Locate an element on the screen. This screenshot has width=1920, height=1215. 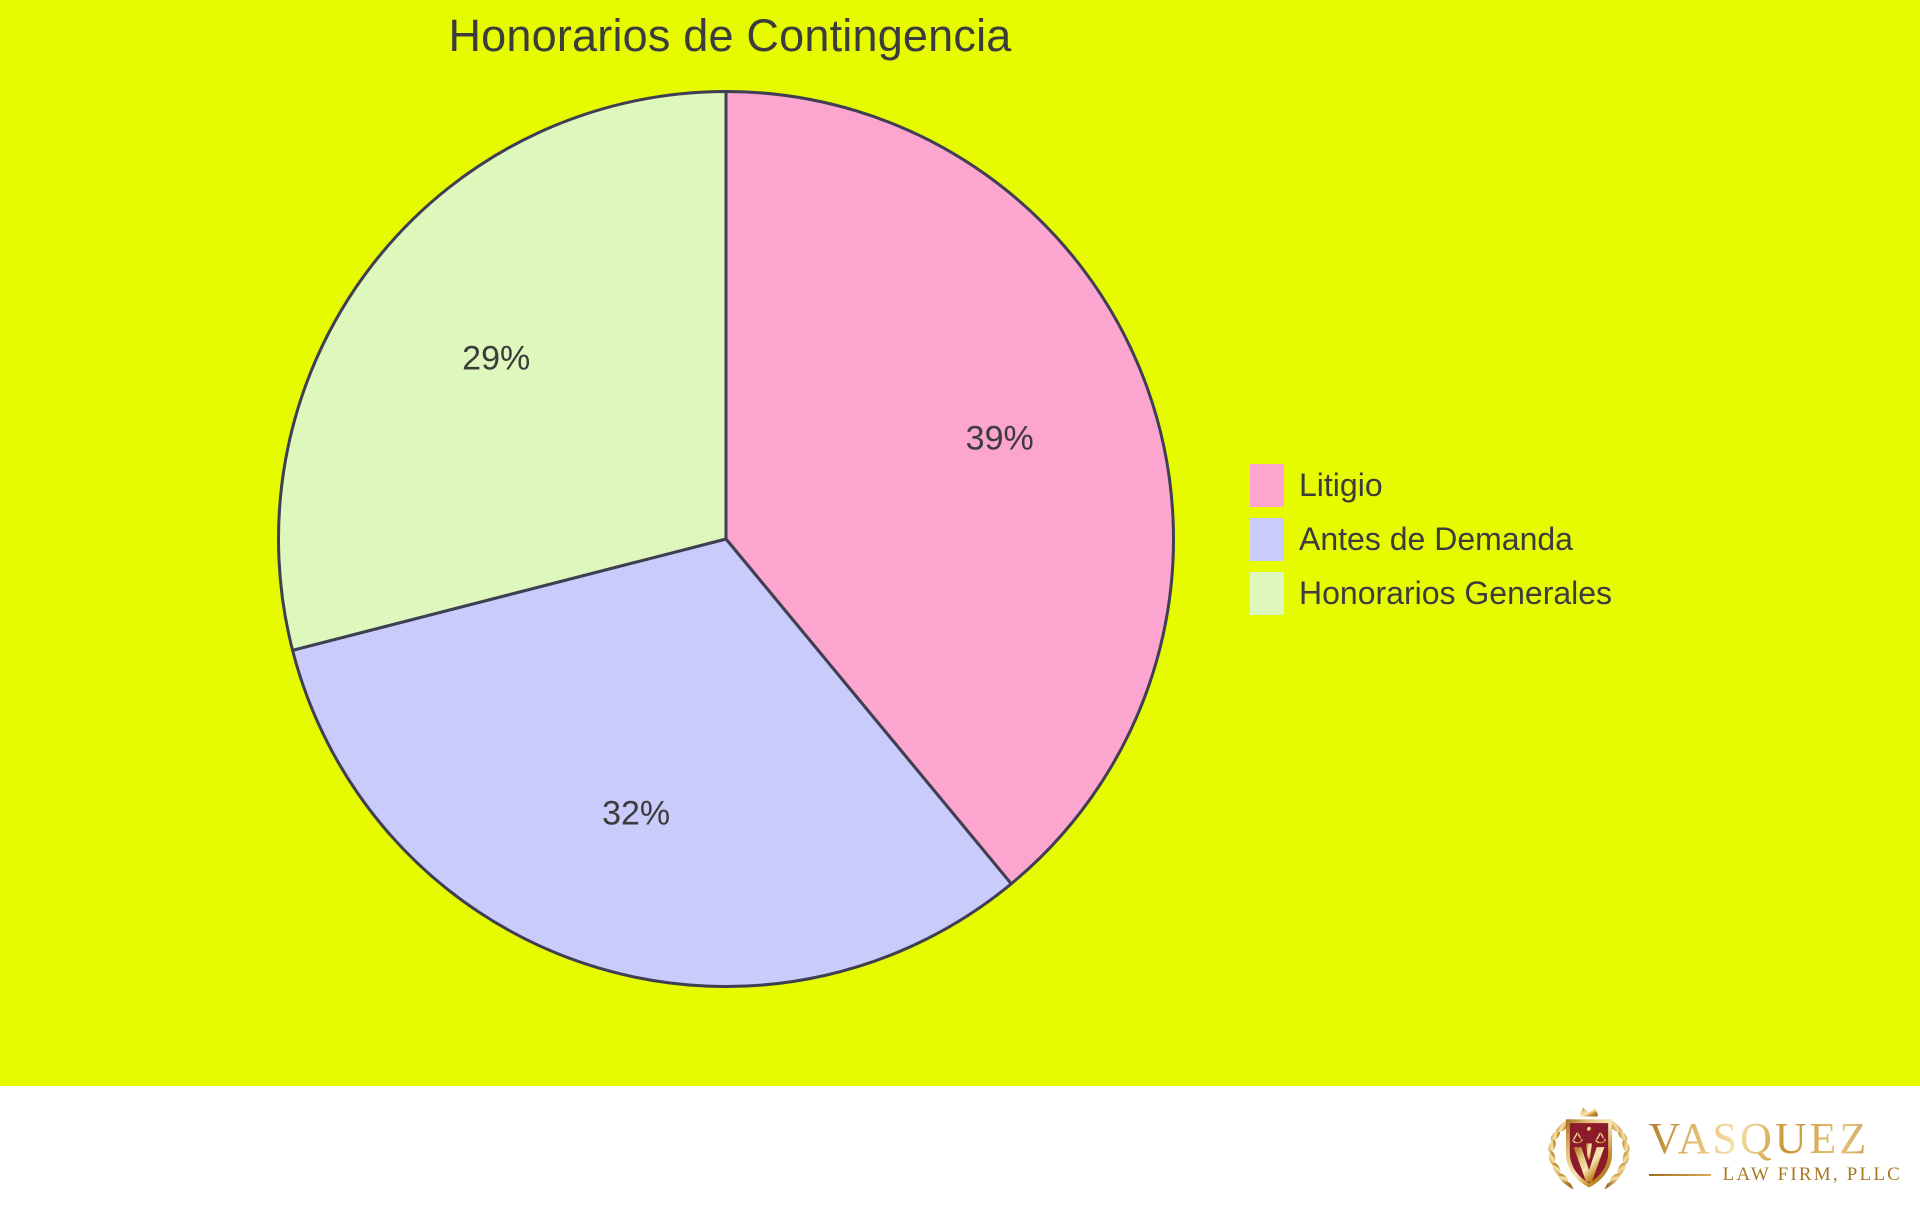
logo-subtext-row: LAW FIRM, PLLC is located at coordinates (1775, 1175).